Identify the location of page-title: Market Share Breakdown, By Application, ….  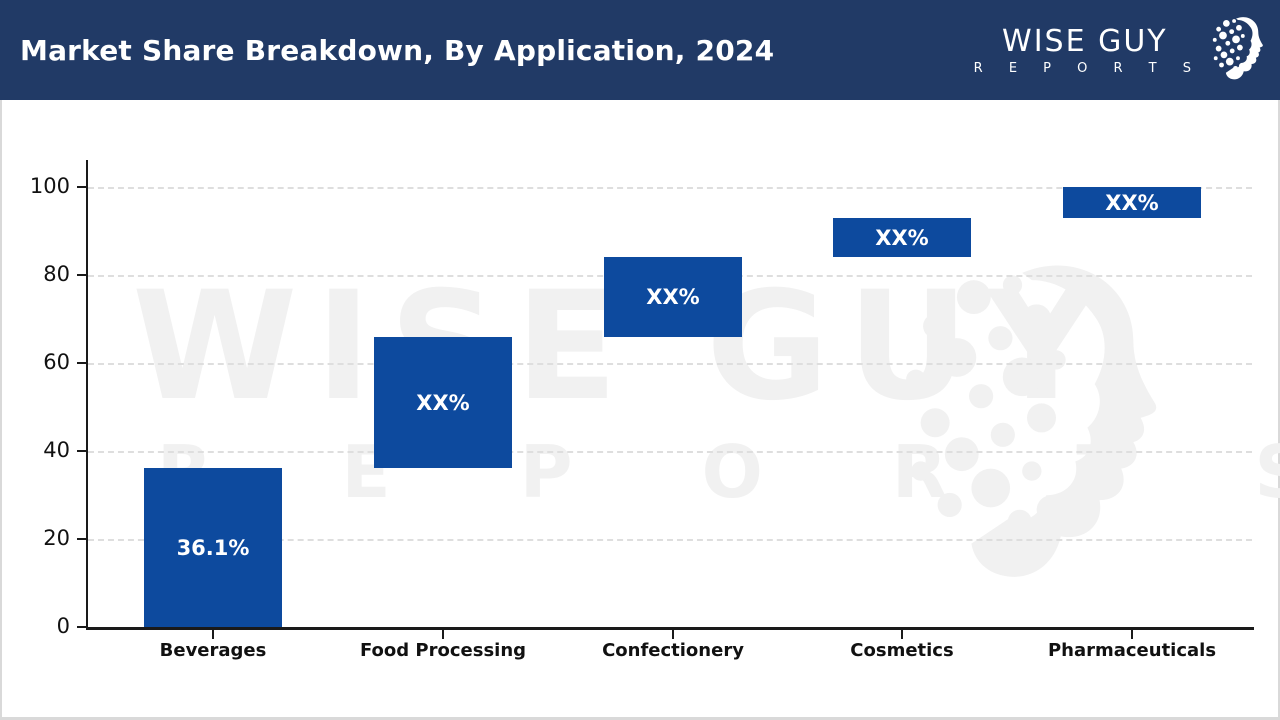
(397, 50).